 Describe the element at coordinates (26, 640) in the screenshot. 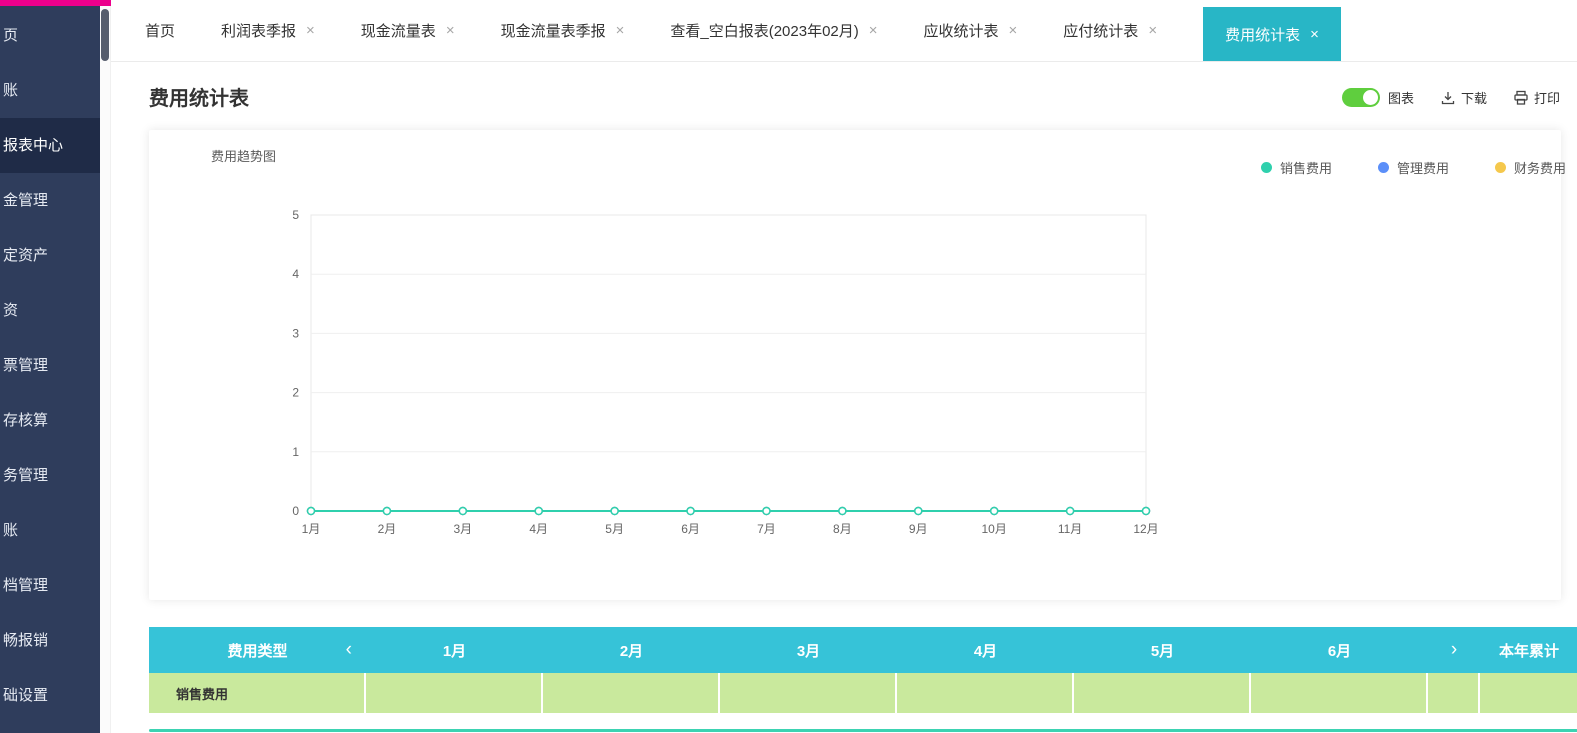

I see `sidebar-item: 畅报销` at that location.